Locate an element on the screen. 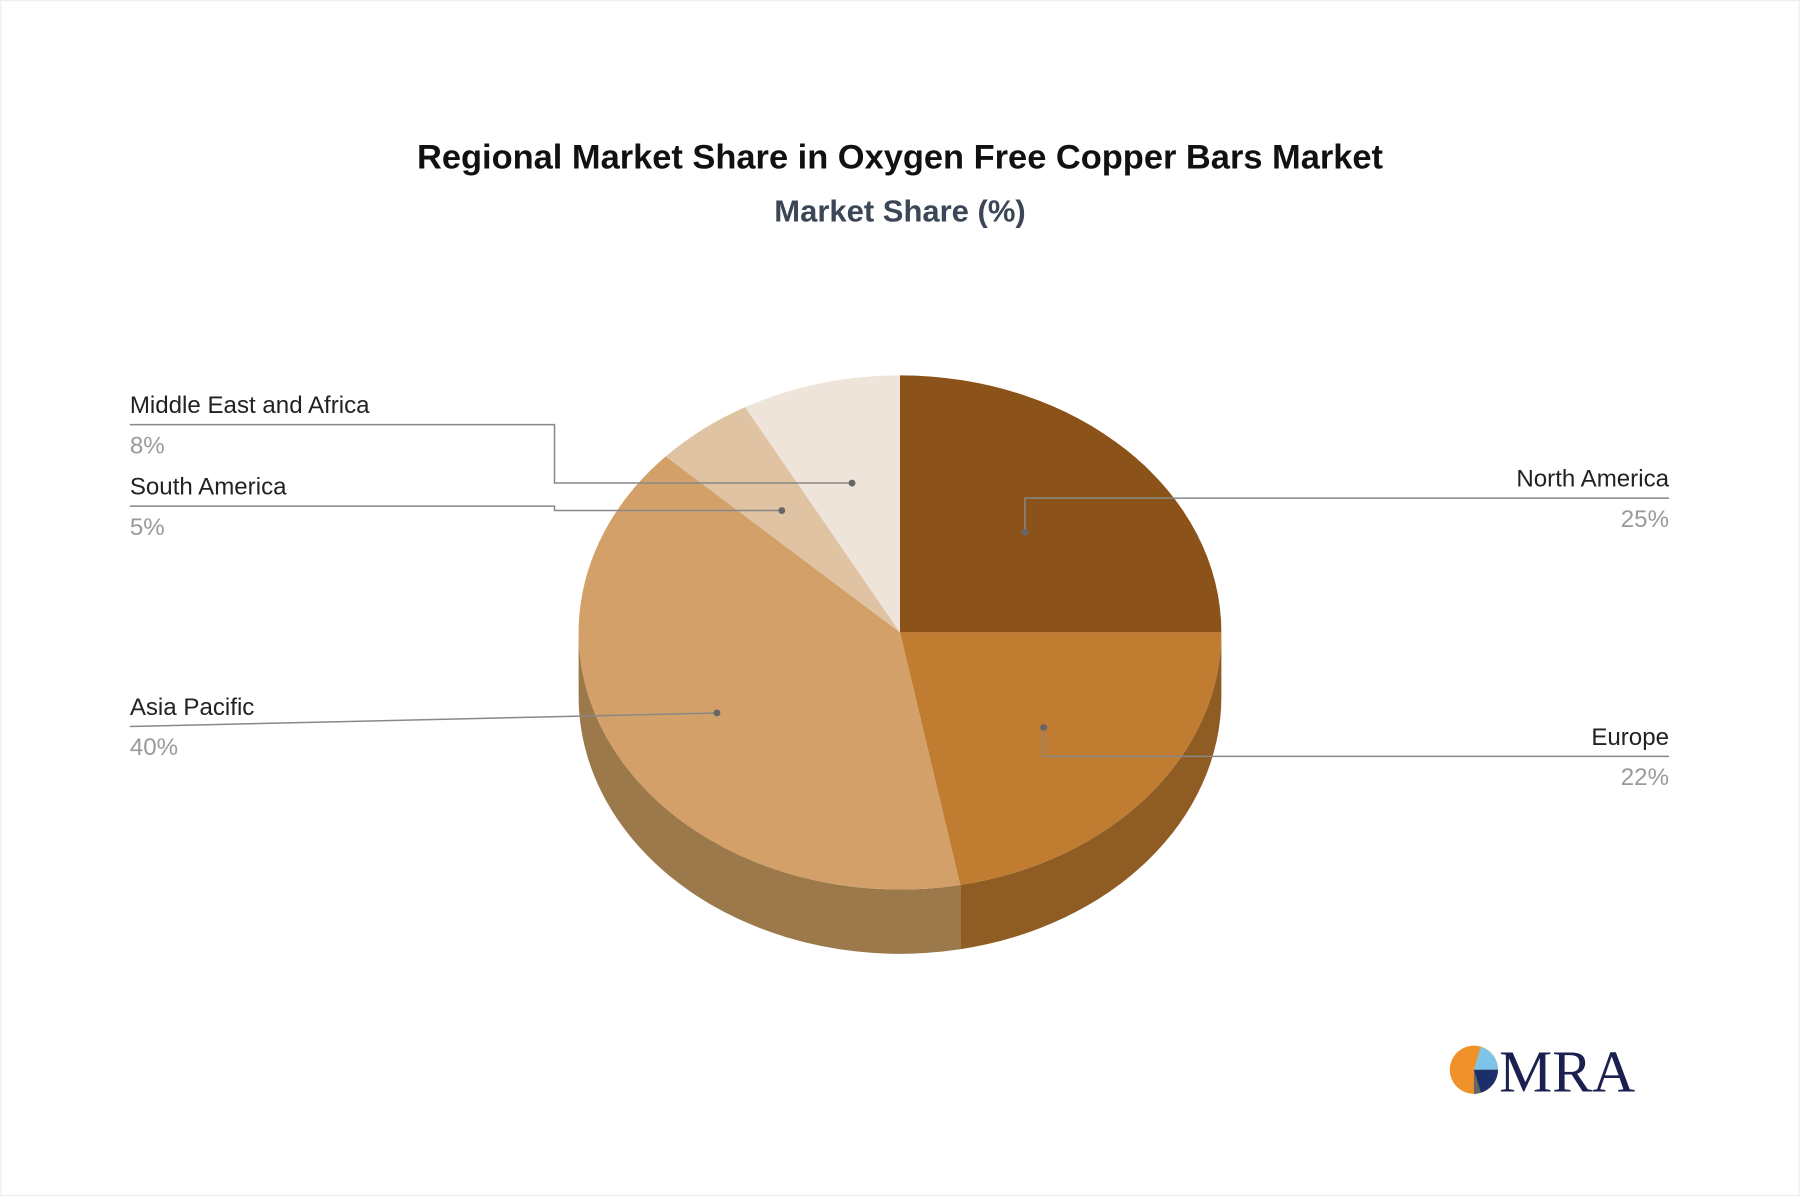  slice-asia-pacific is located at coordinates (769, 673).